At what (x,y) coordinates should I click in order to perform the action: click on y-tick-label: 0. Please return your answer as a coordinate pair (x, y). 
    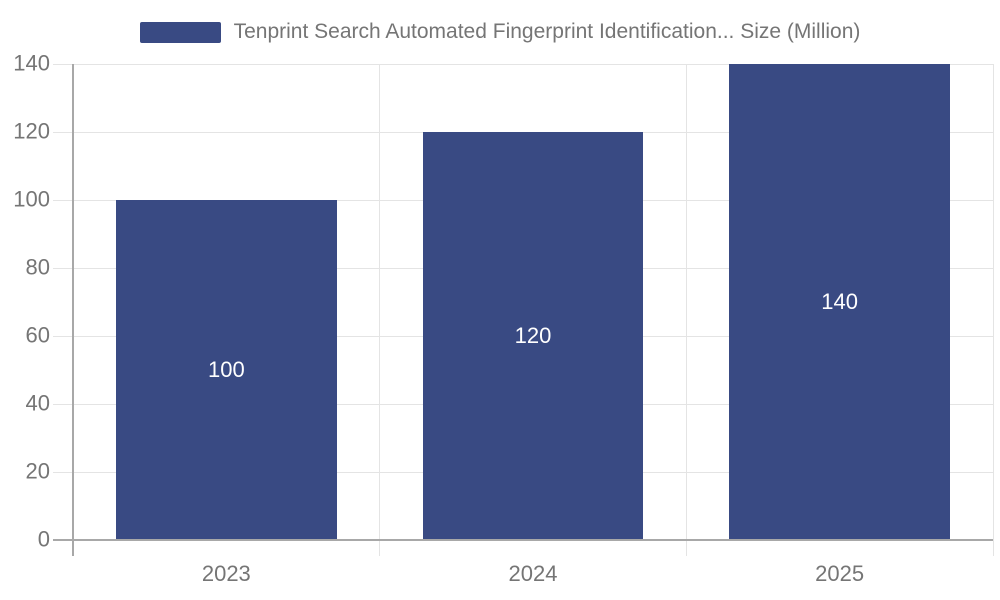
    Looking at the image, I should click on (43, 539).